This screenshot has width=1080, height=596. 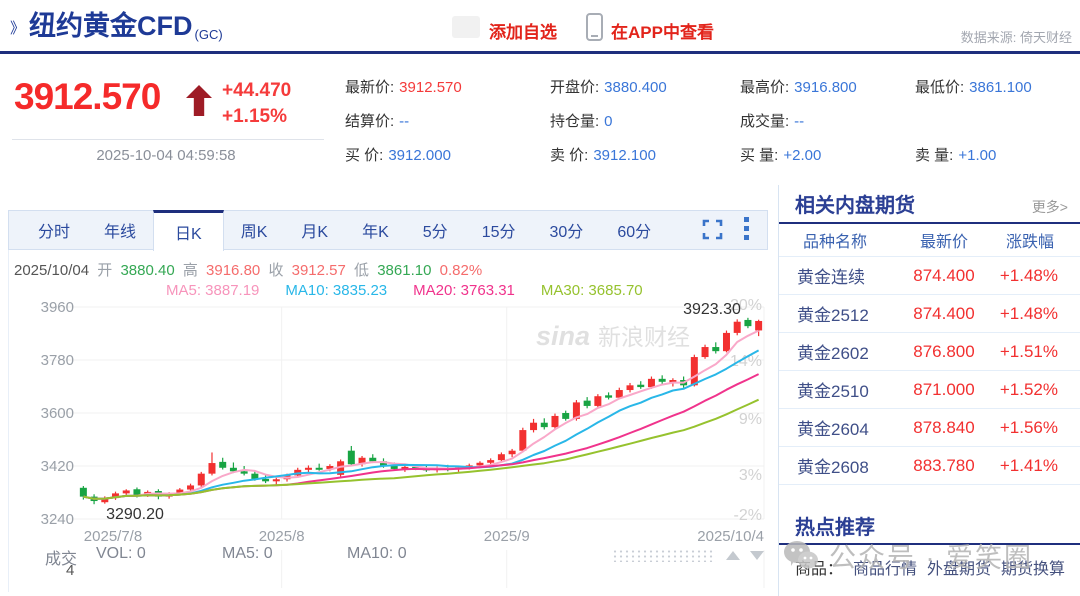 I want to click on volume-axis-label: 4, so click(x=70, y=570).